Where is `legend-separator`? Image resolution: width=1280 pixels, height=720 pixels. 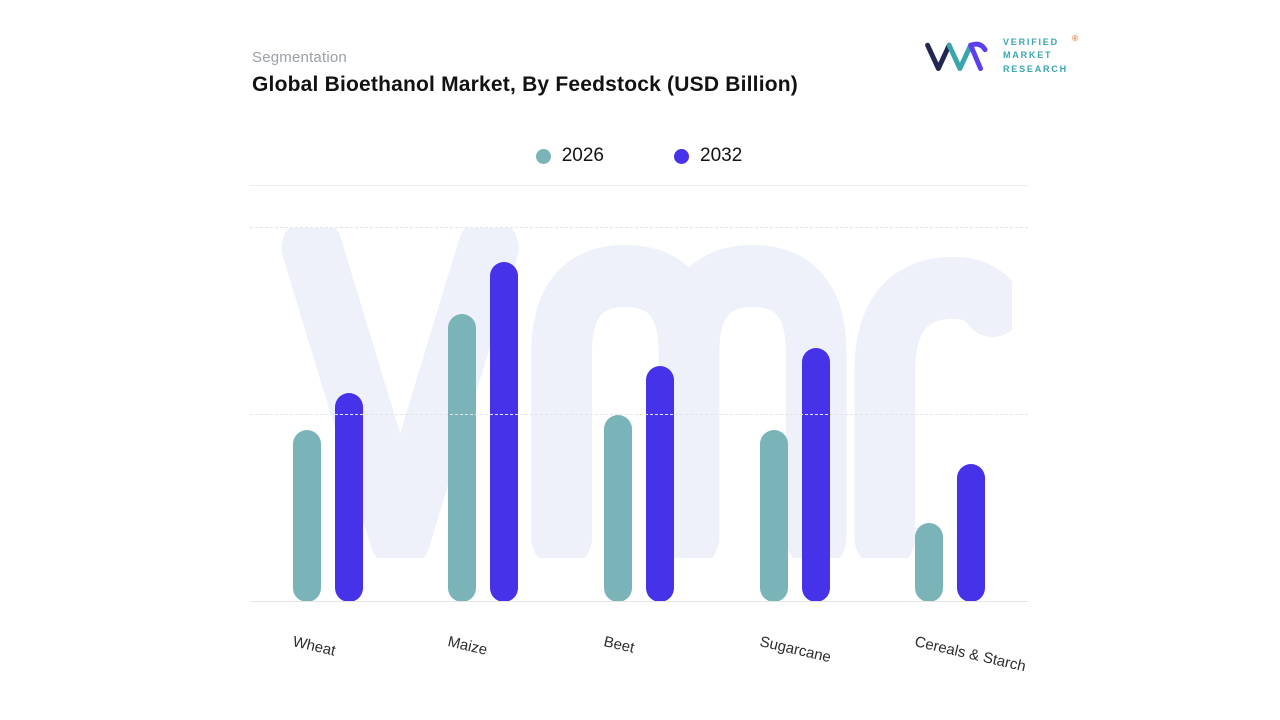 legend-separator is located at coordinates (639, 185).